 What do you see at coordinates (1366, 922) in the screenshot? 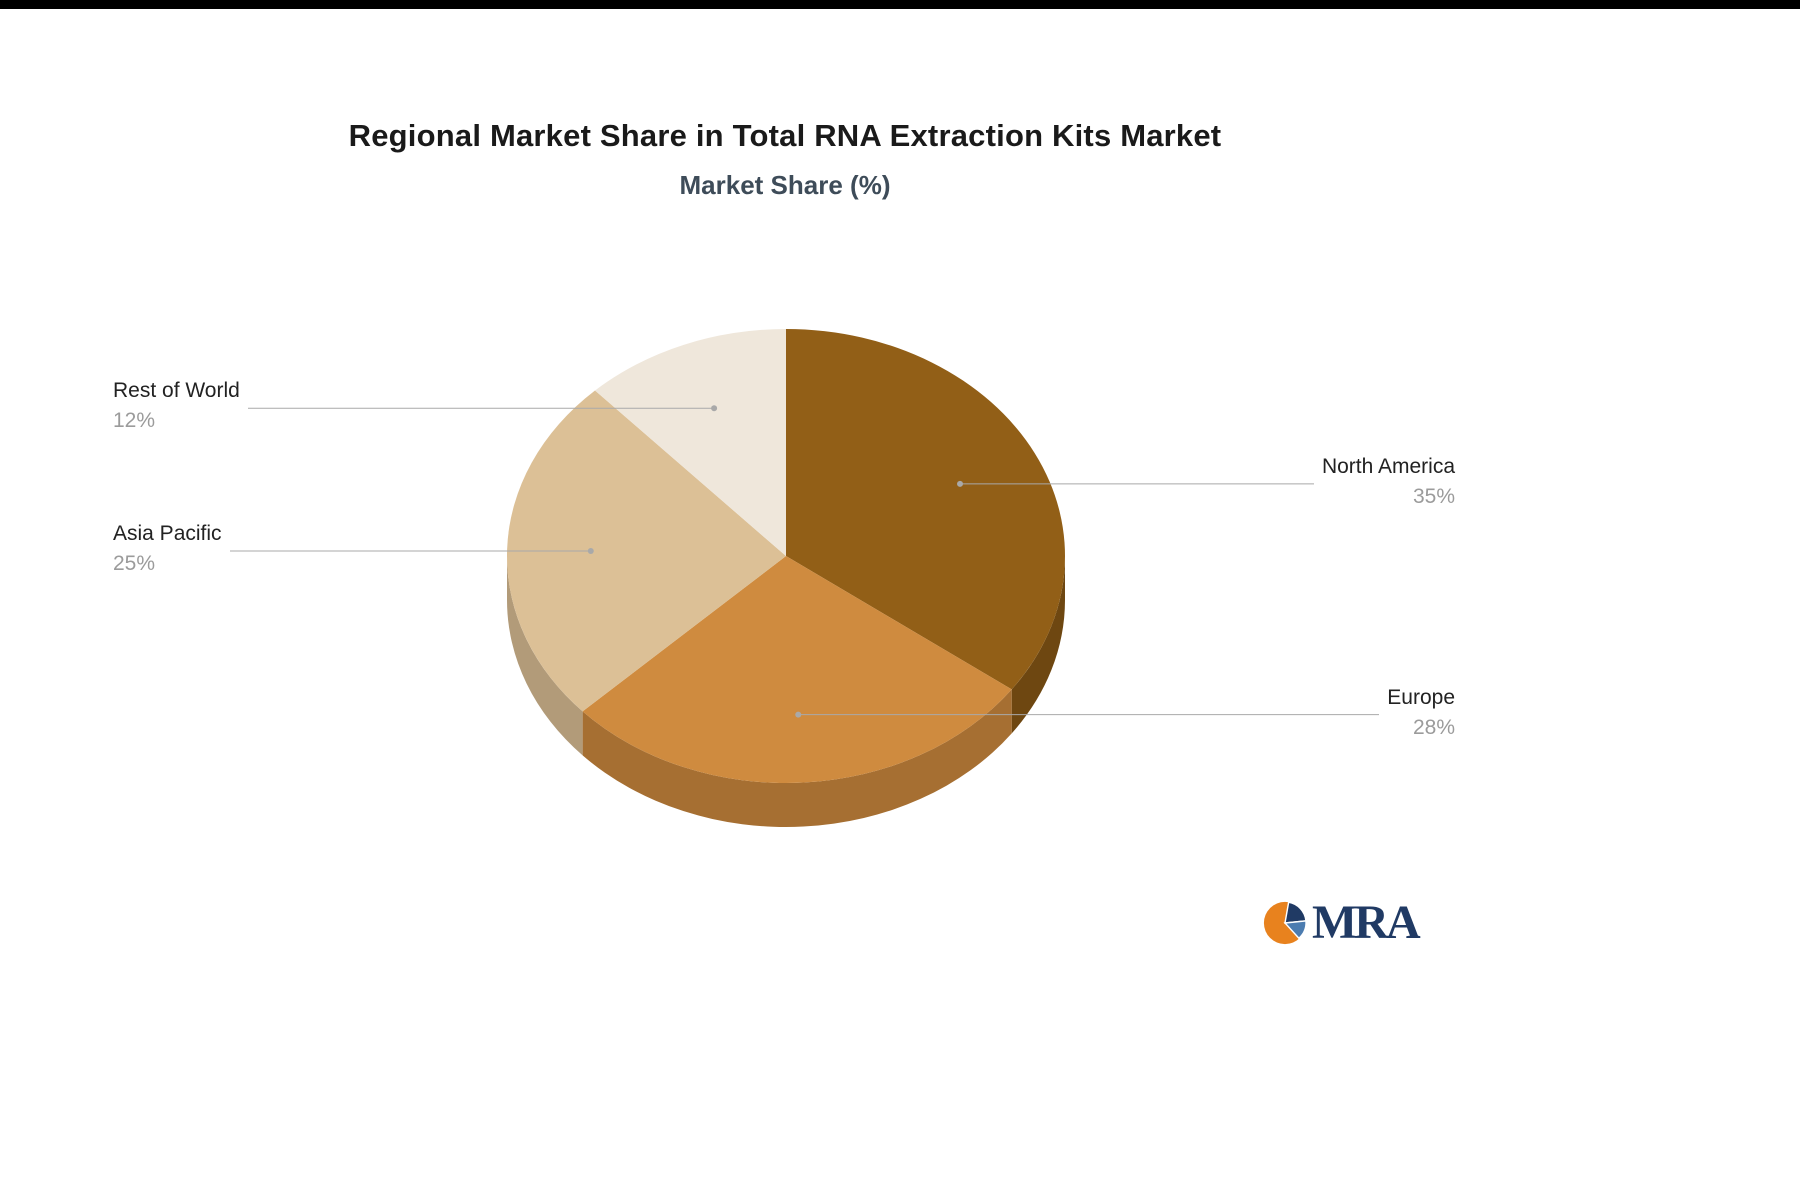
I see `mra-logo-text: MRA` at bounding box center [1366, 922].